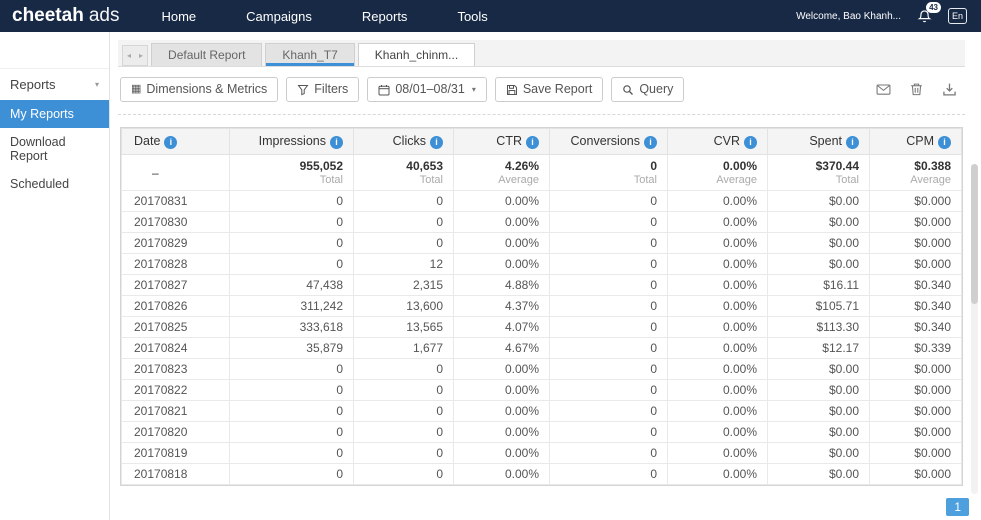 This screenshot has width=981, height=520. What do you see at coordinates (65, 16) in the screenshot?
I see `brand-logo: cheetah ads` at bounding box center [65, 16].